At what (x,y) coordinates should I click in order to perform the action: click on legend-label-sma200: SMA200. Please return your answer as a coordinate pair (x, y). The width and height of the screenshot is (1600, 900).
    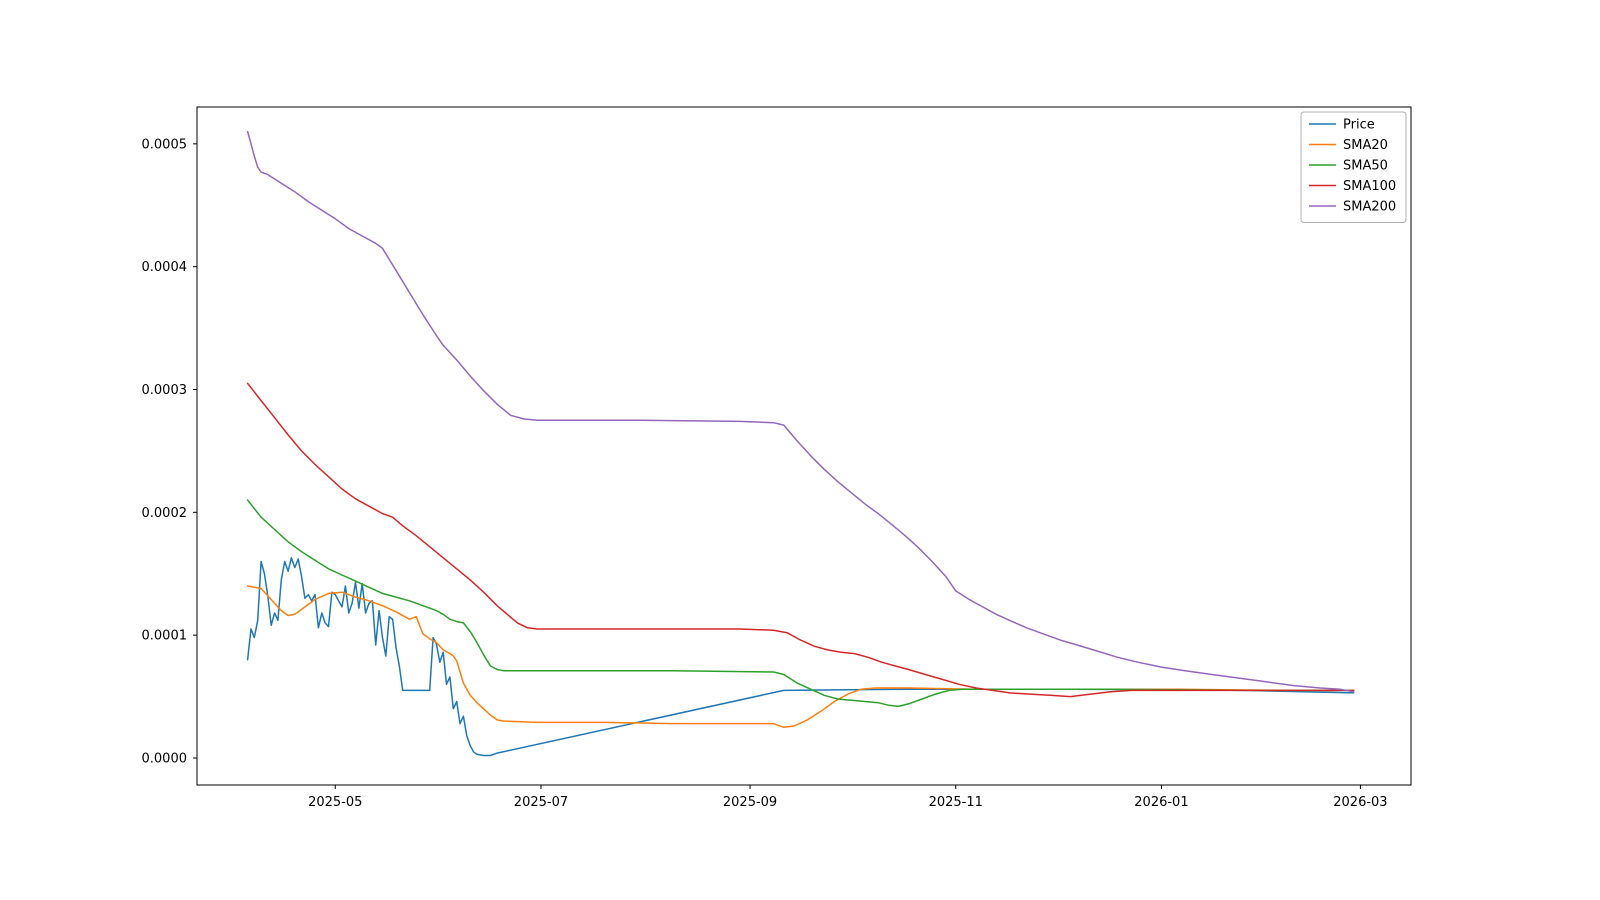
    Looking at the image, I should click on (1369, 207).